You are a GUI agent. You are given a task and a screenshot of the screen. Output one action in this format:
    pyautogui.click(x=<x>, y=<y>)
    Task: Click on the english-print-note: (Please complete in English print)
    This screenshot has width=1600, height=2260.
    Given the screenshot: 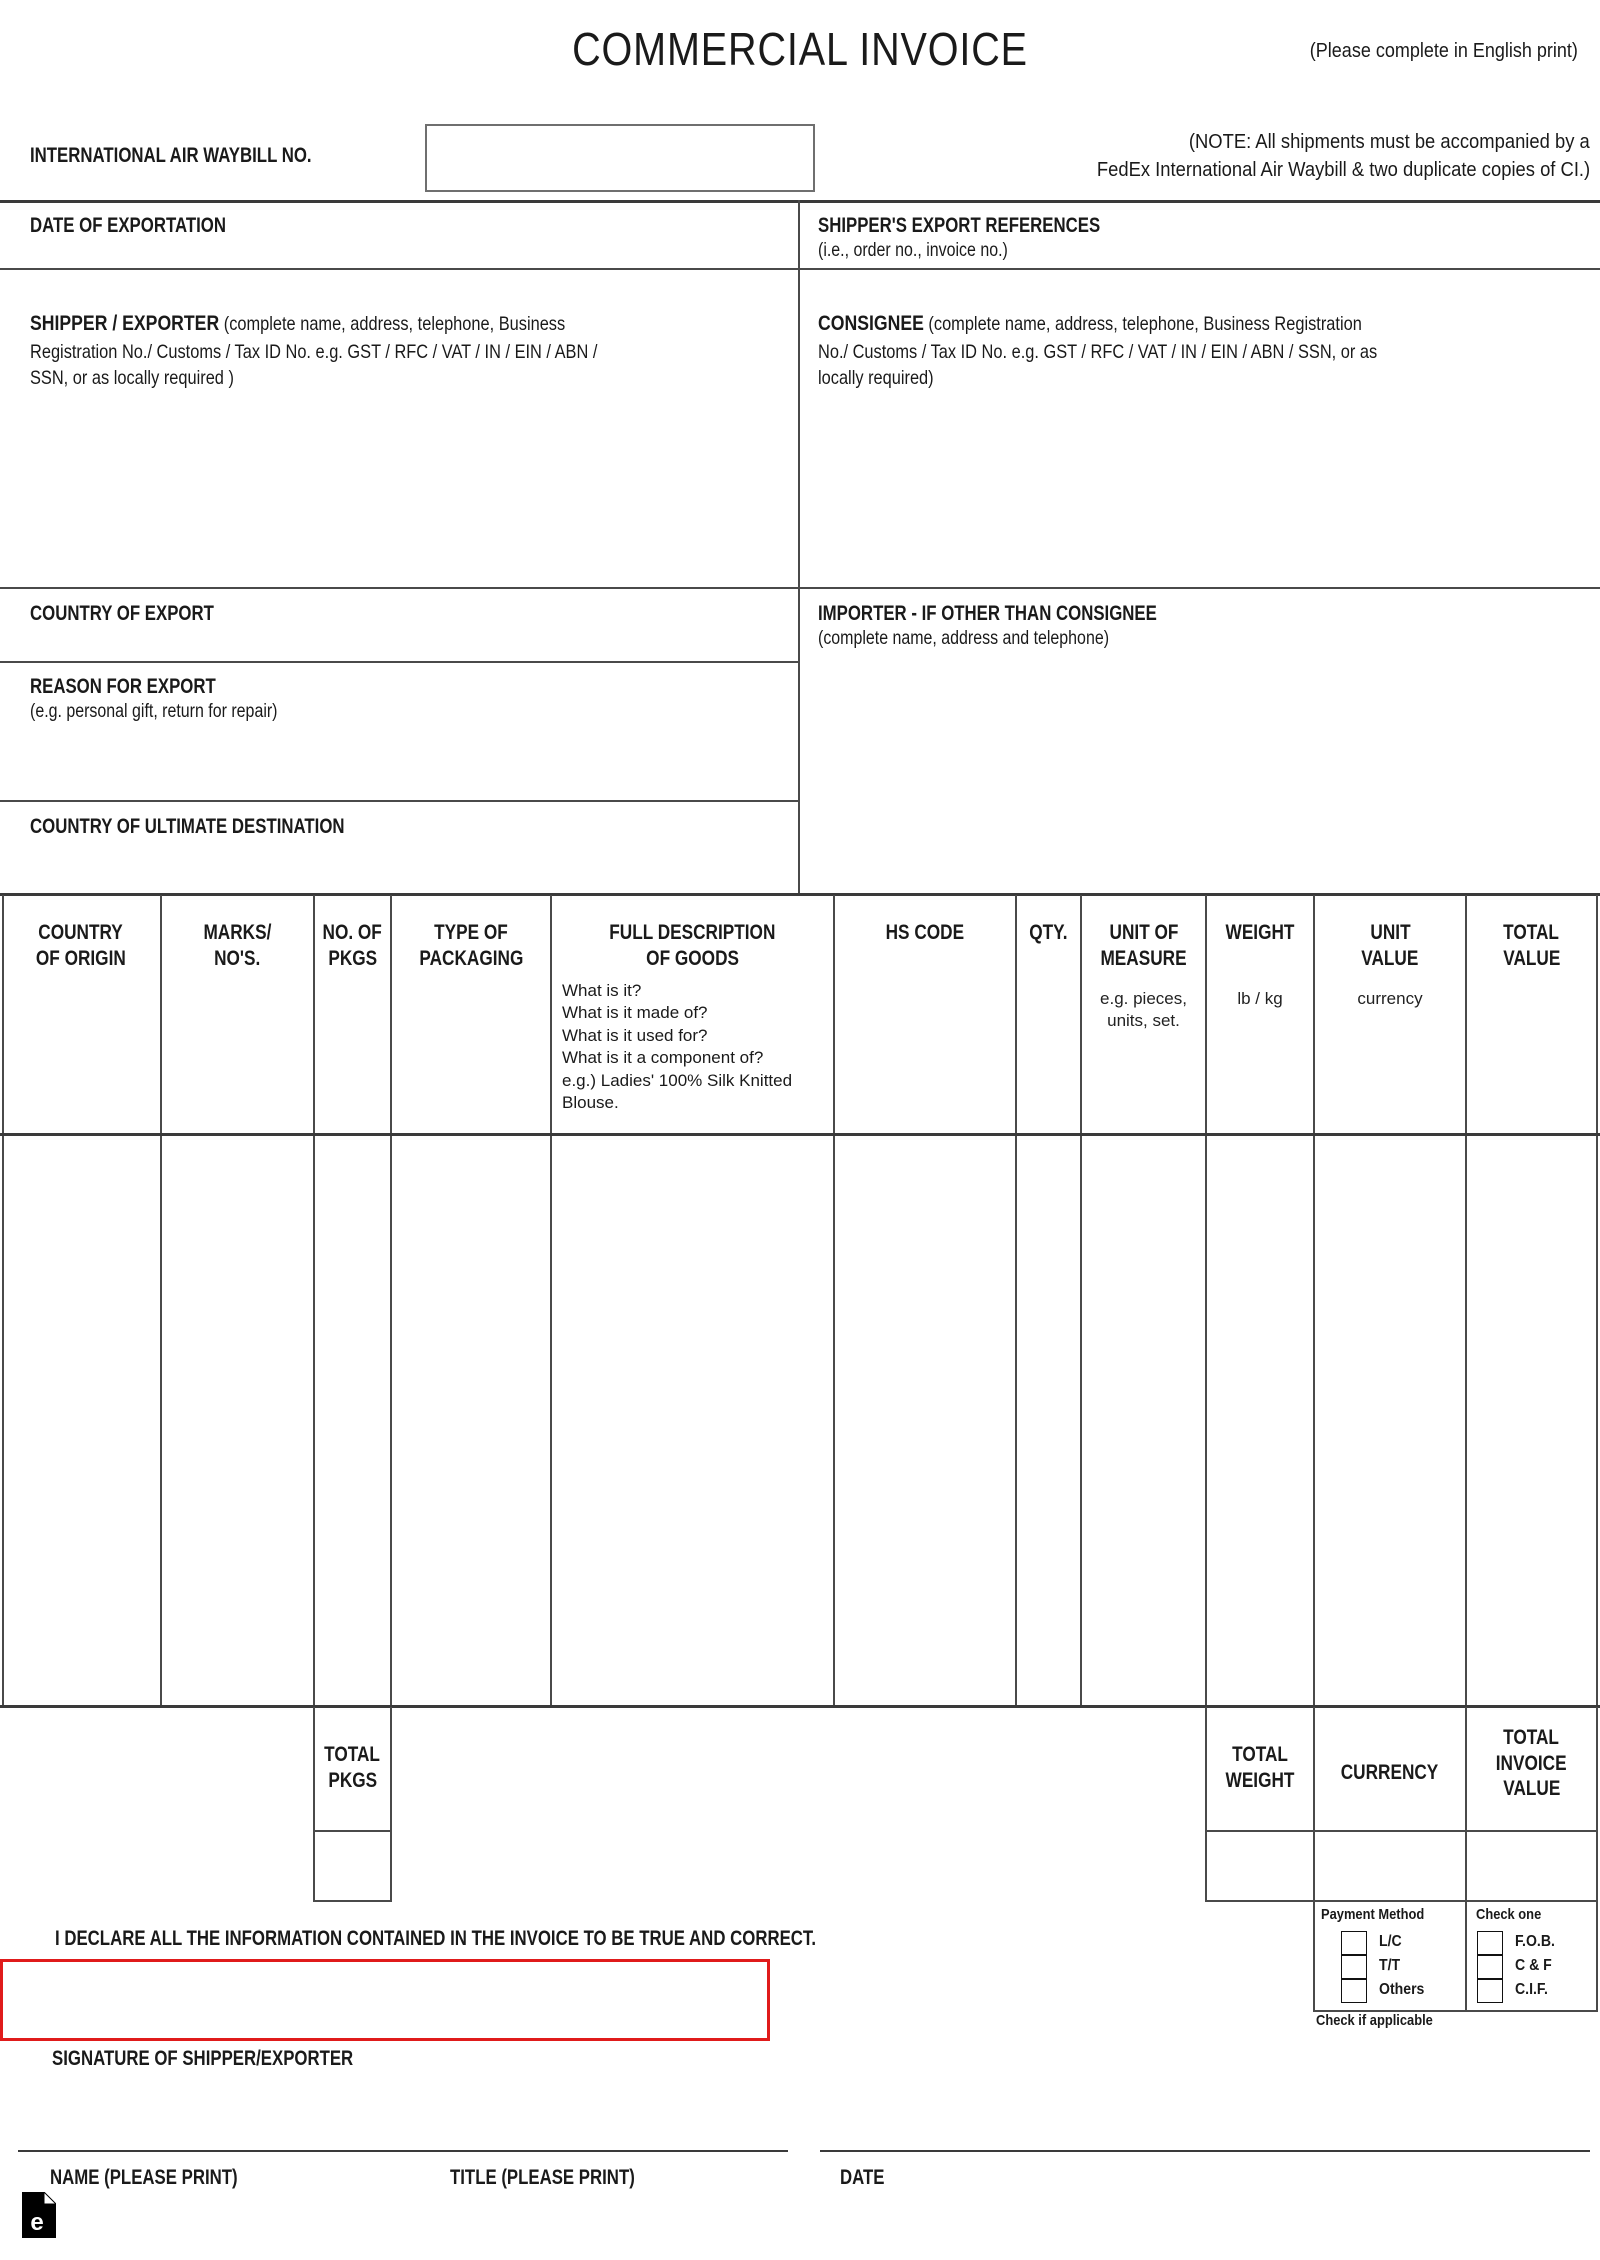 What is the action you would take?
    pyautogui.click(x=1443, y=51)
    